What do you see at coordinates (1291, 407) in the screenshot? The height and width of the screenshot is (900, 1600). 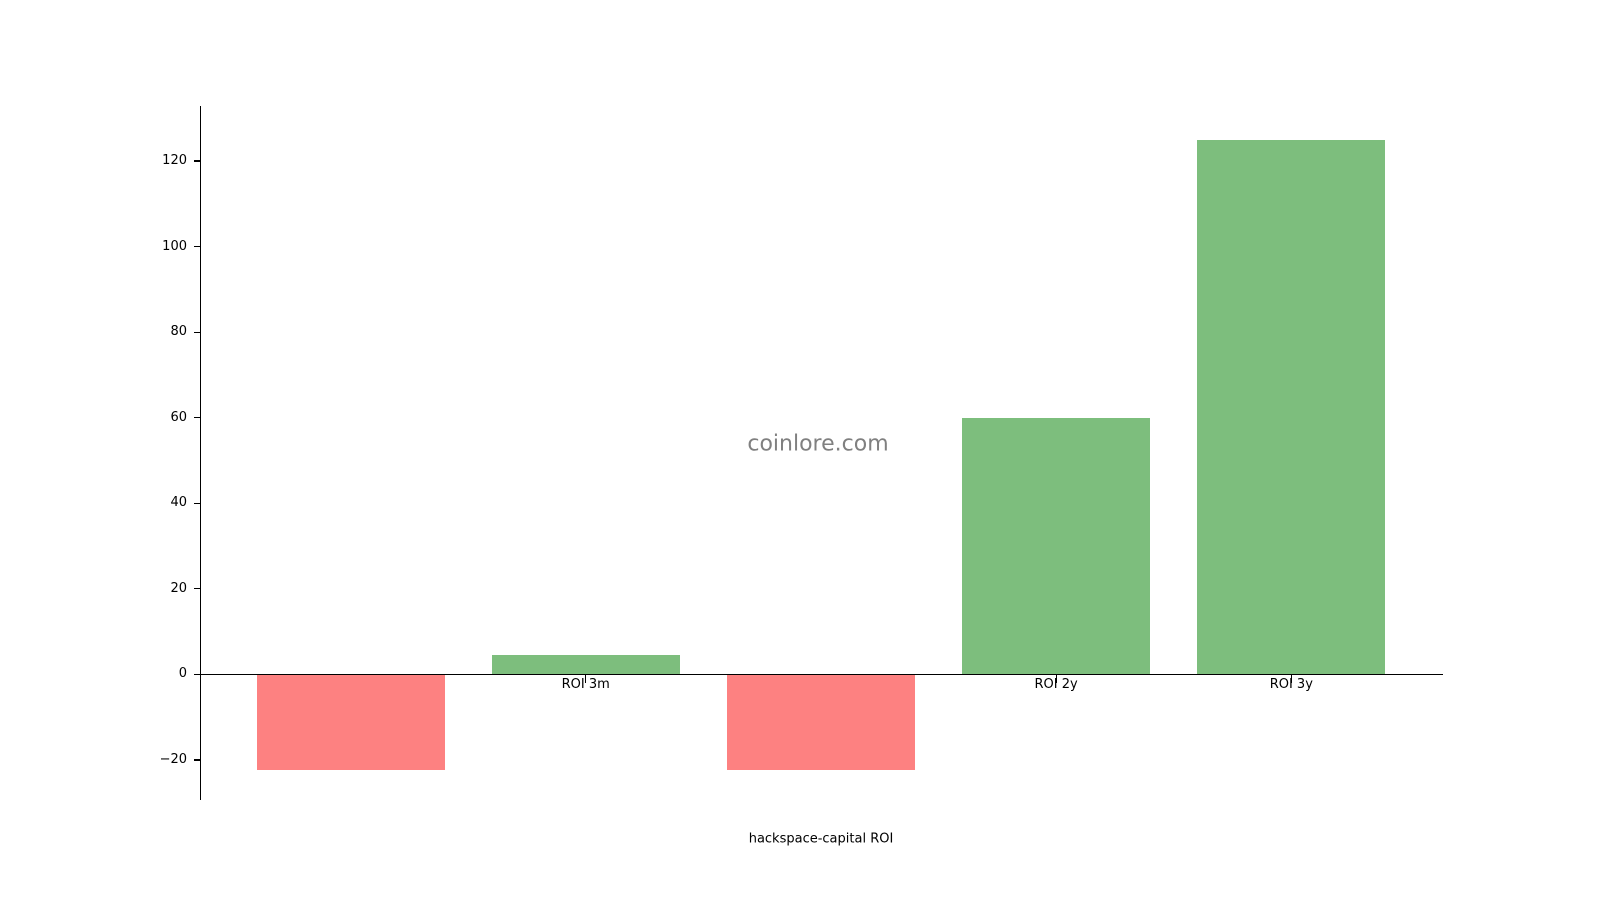 I see `bar-roi-3y` at bounding box center [1291, 407].